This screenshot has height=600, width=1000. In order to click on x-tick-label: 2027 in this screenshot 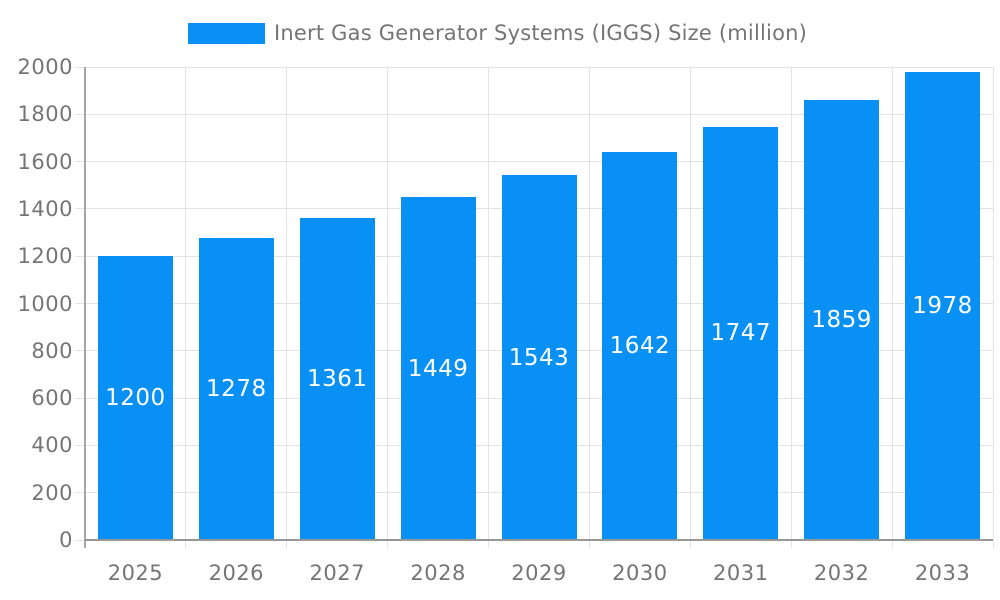, I will do `click(337, 573)`.